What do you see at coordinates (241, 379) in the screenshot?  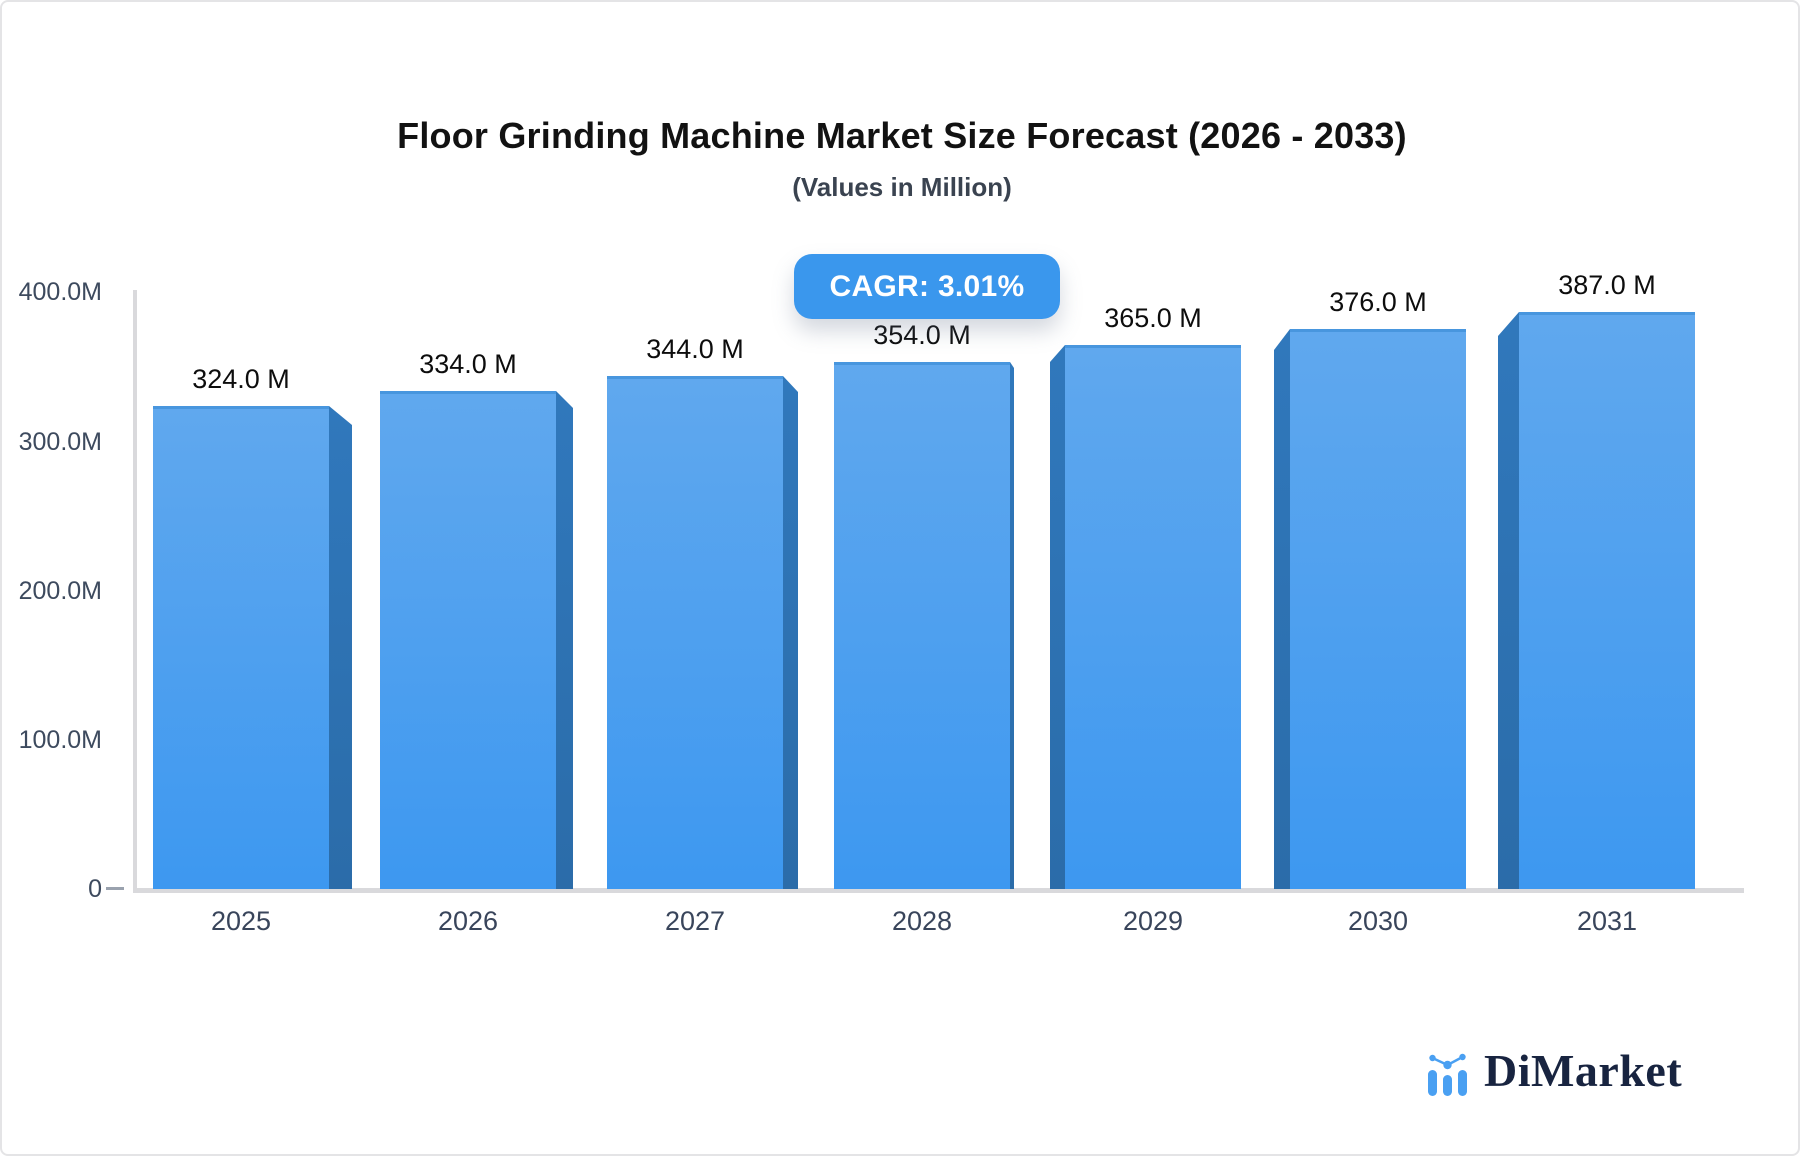 I see `bar-value-label: 324.0 M` at bounding box center [241, 379].